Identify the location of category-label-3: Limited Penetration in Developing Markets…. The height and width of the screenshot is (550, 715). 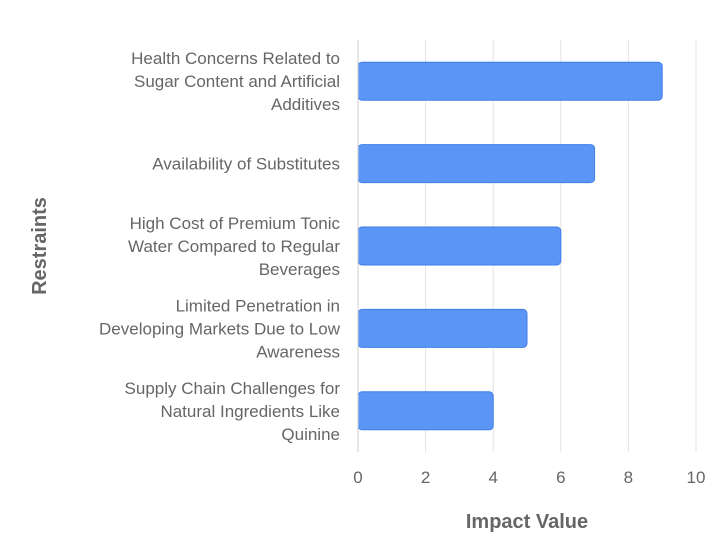
(220, 328).